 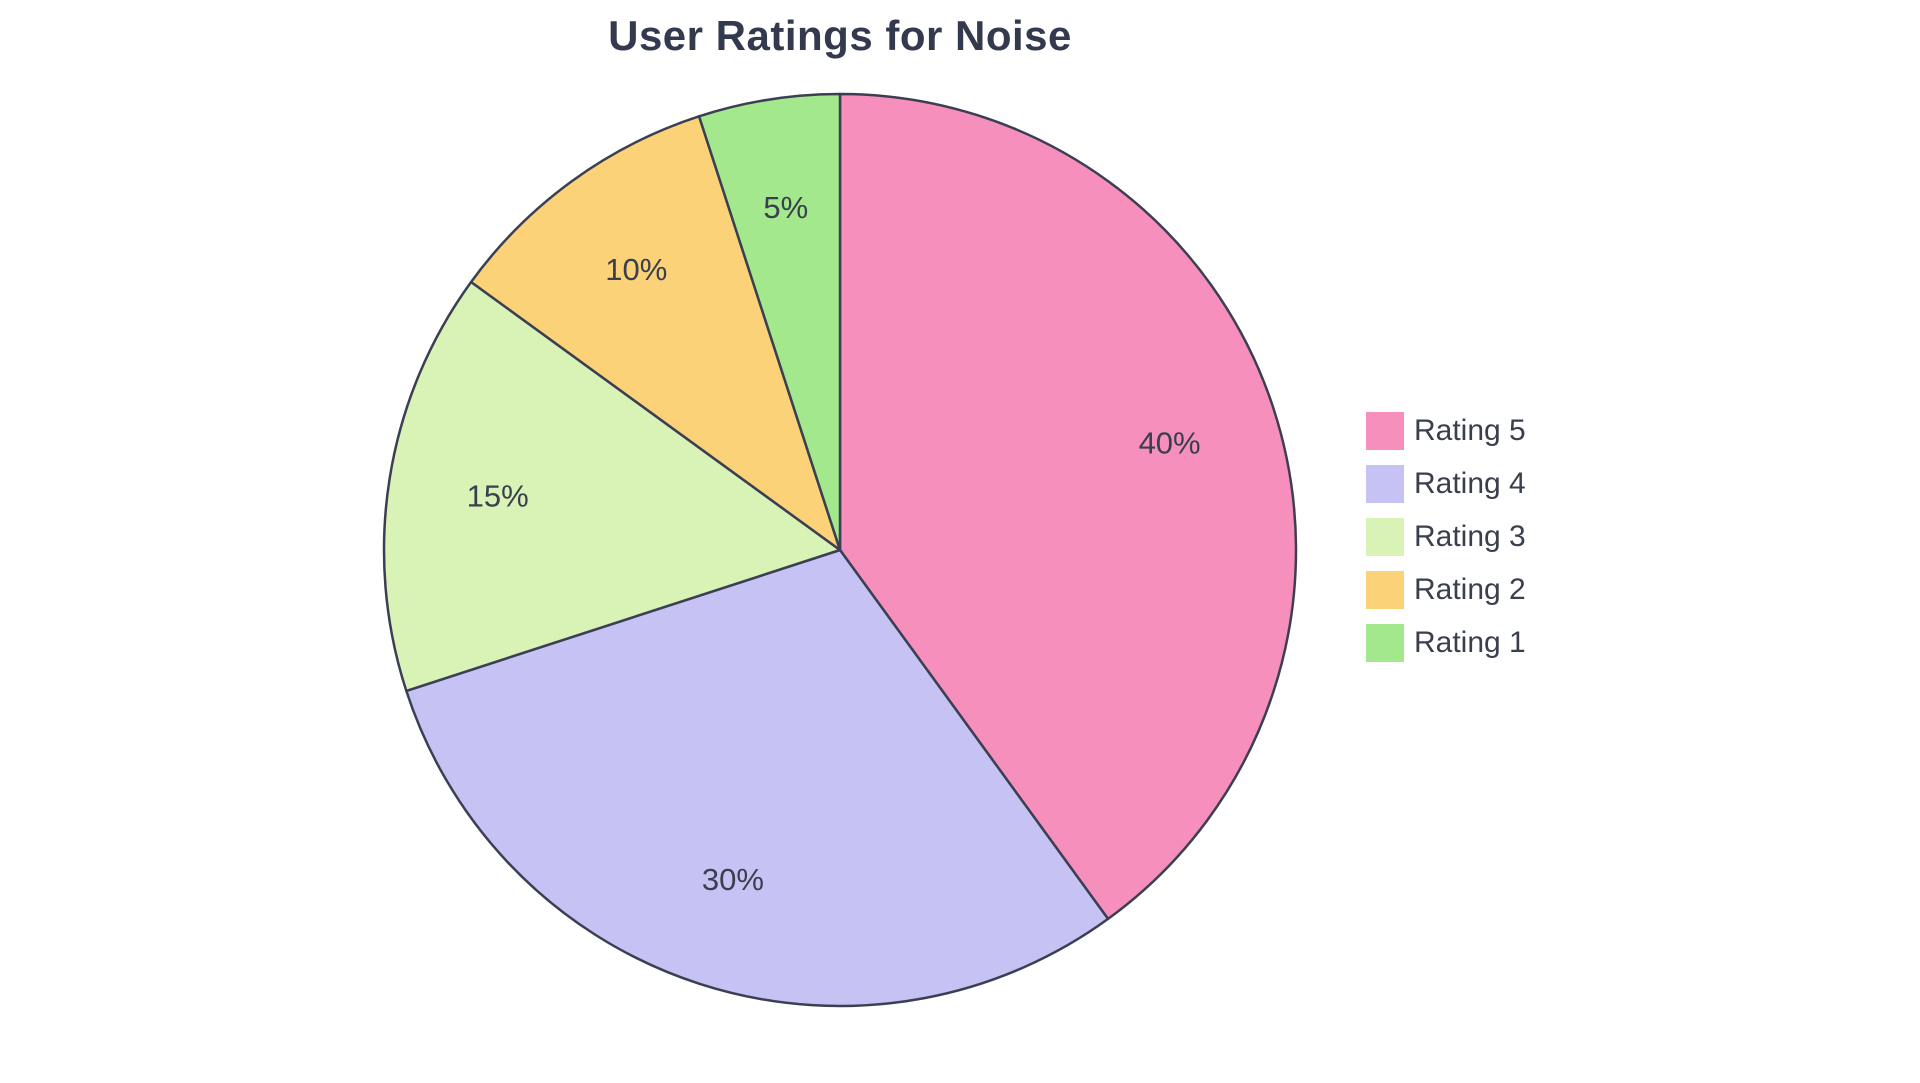 What do you see at coordinates (840, 35) in the screenshot?
I see `chart-title: User Ratings for Noise` at bounding box center [840, 35].